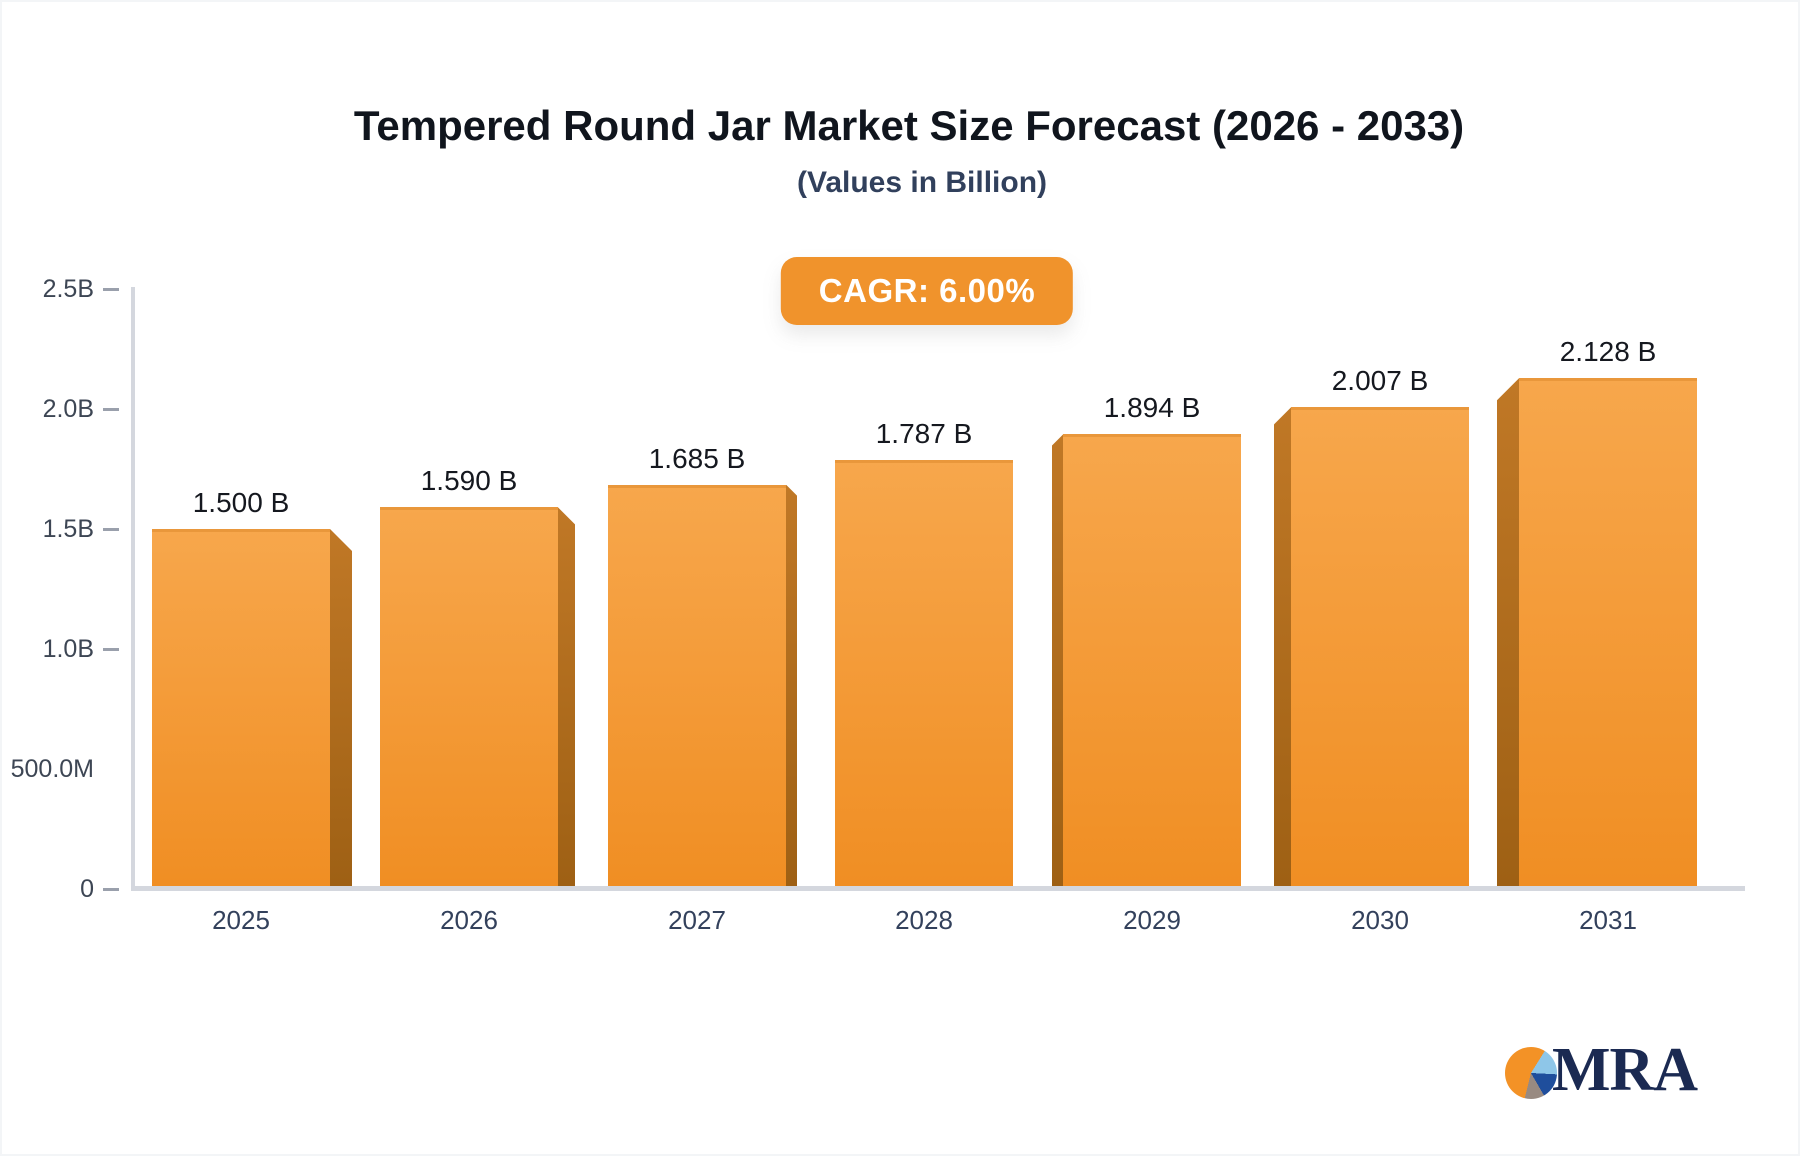 The image size is (1800, 1156). What do you see at coordinates (1152, 920) in the screenshot?
I see `x-tick-label: 2029` at bounding box center [1152, 920].